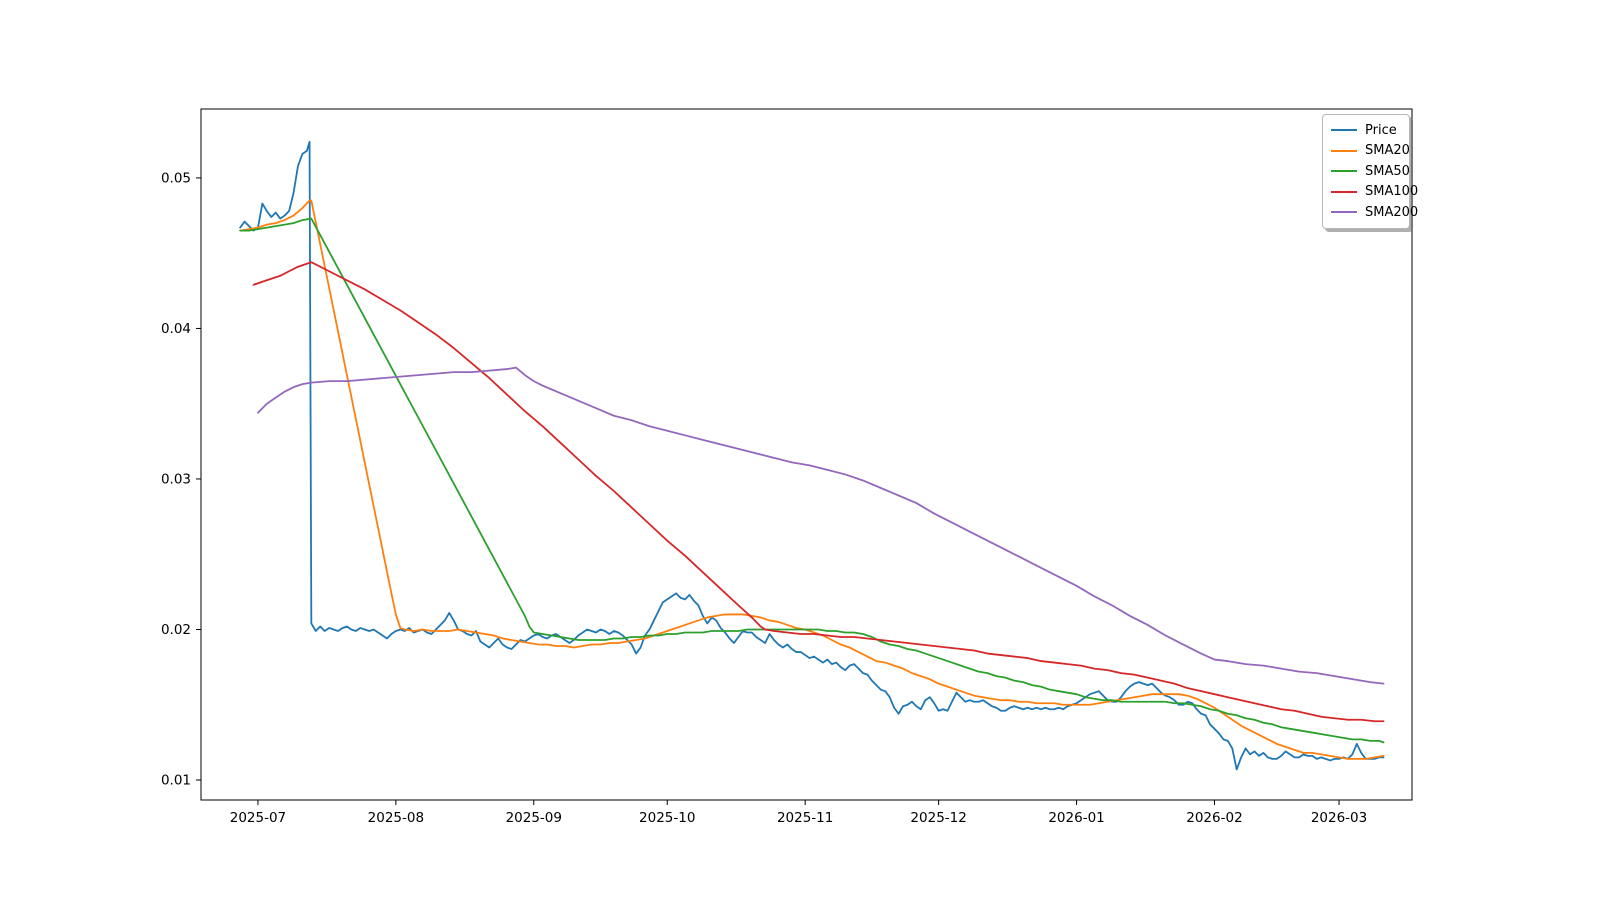 This screenshot has height=900, width=1600. What do you see at coordinates (534, 818) in the screenshot?
I see `x-tick-label: 2025-09` at bounding box center [534, 818].